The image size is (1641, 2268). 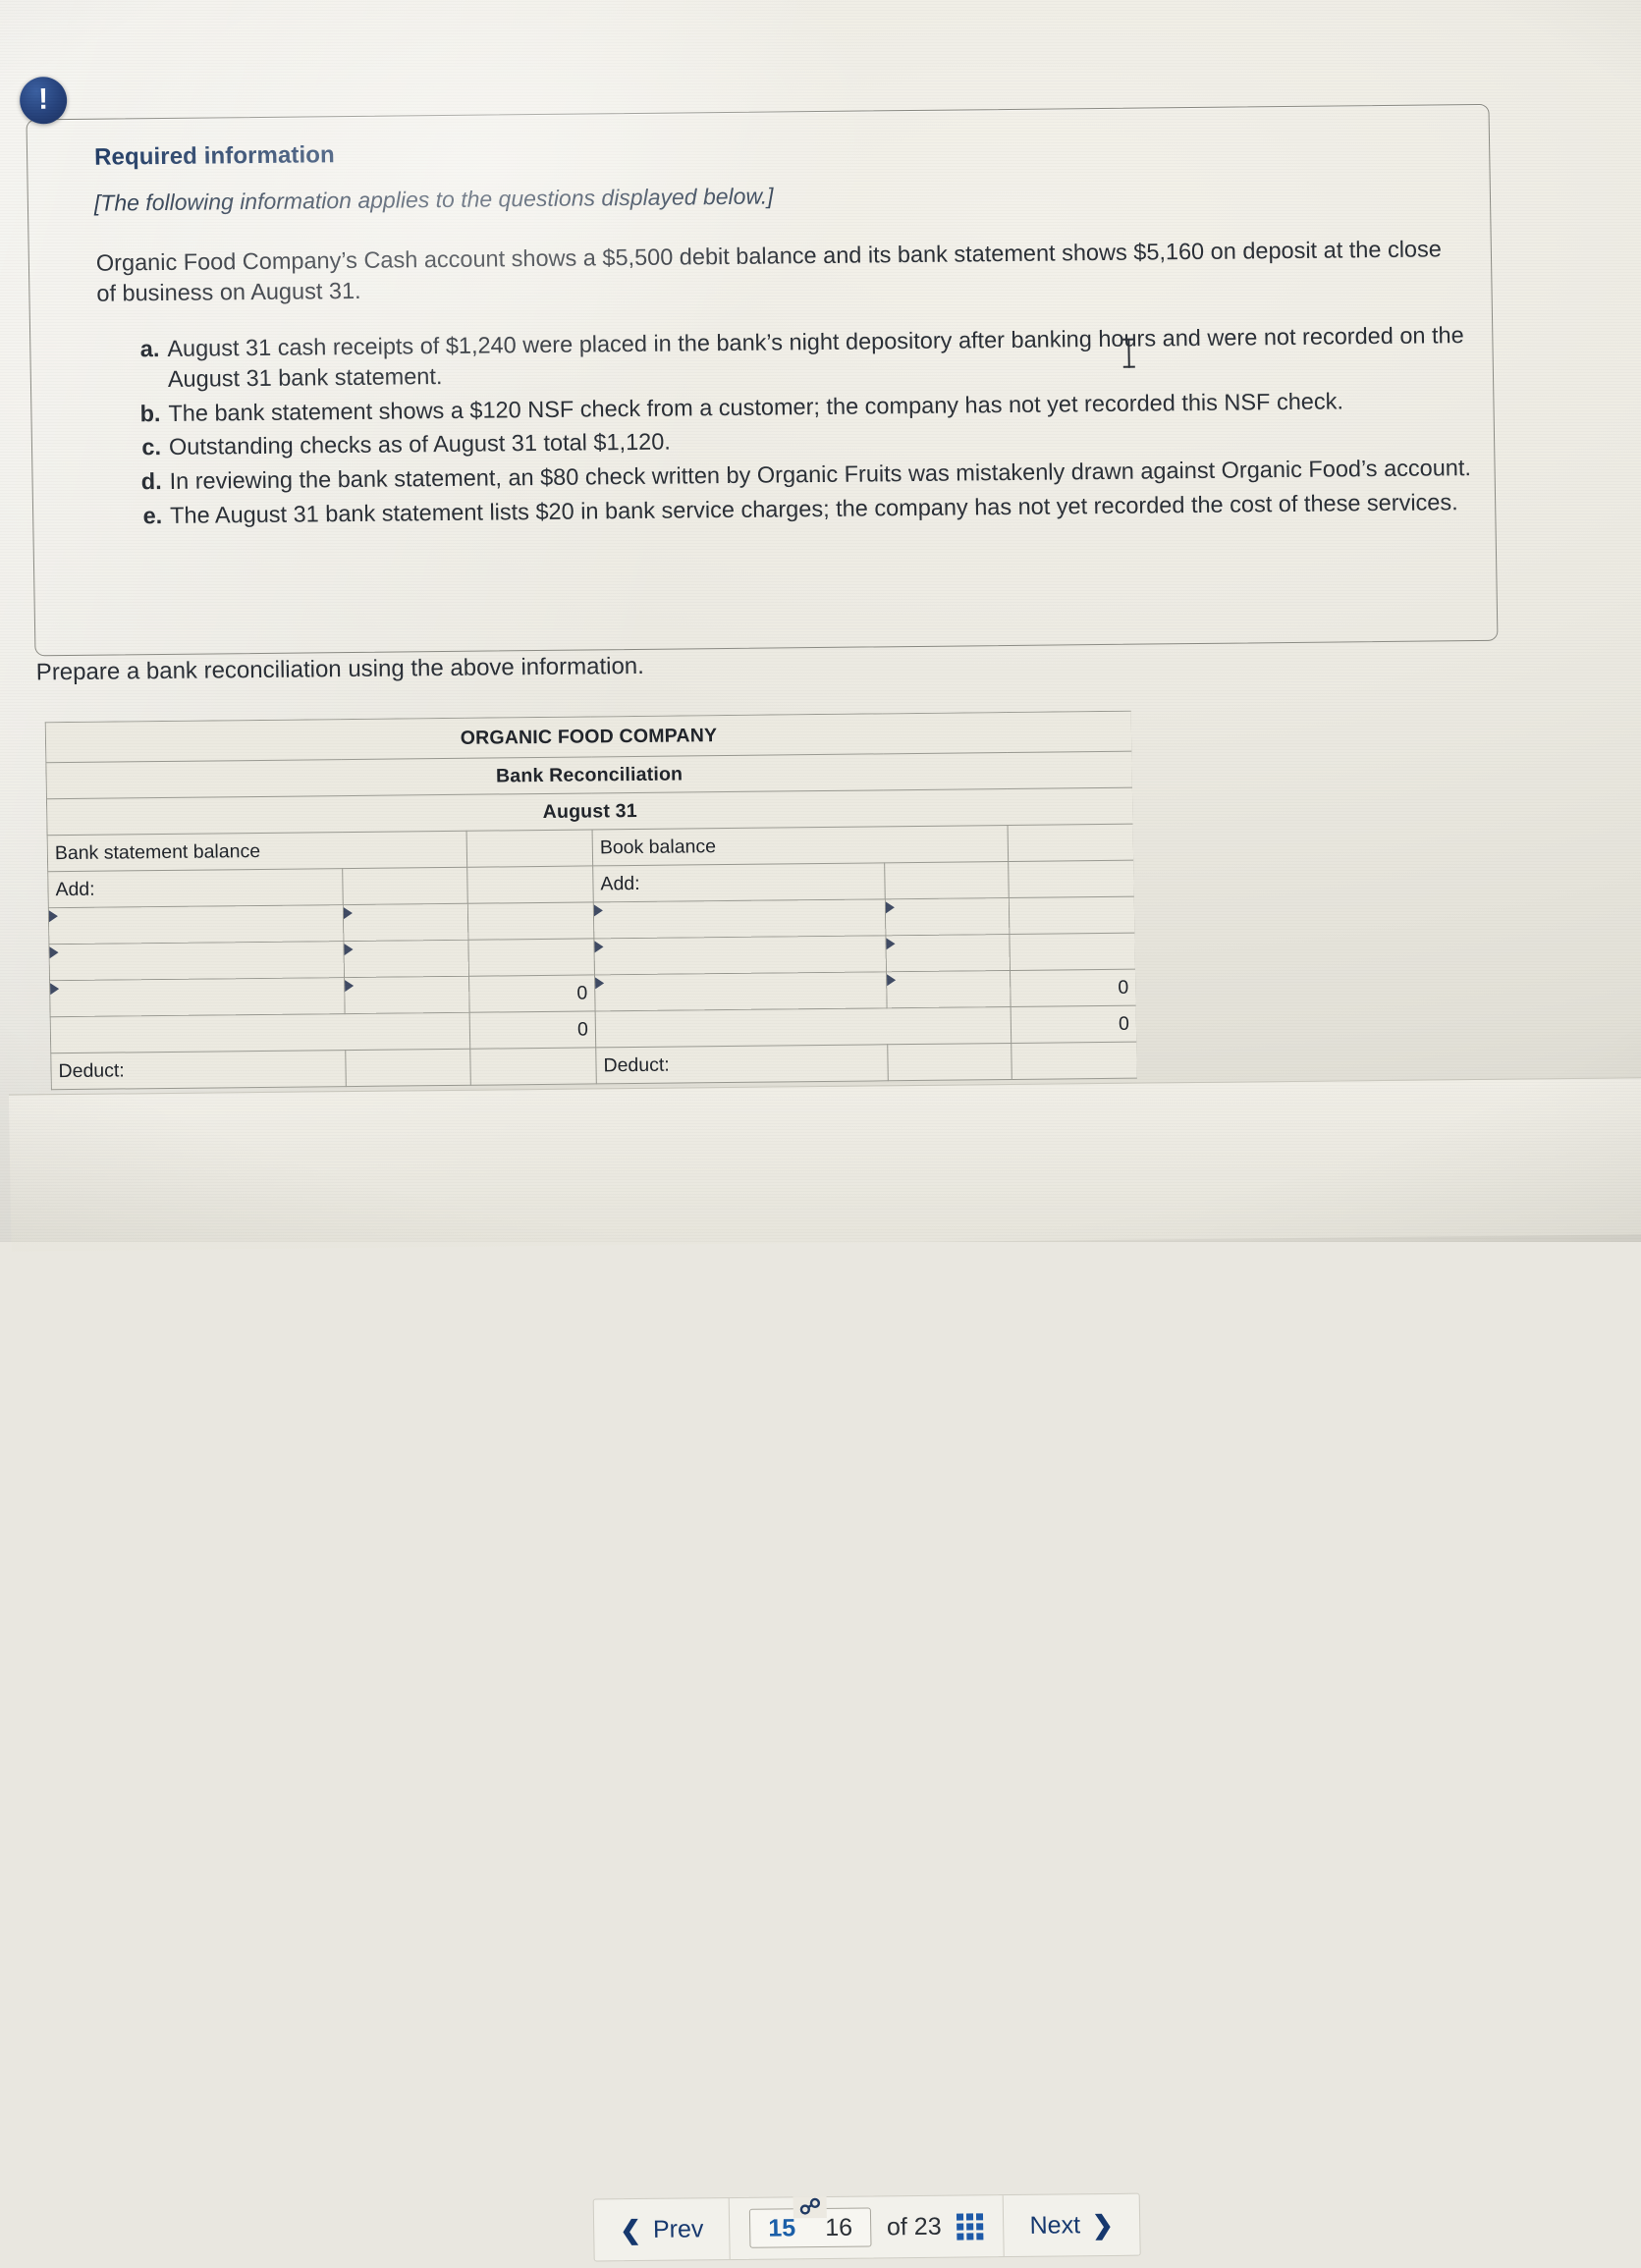 I want to click on bank-running-total-label, so click(x=260, y=1032).